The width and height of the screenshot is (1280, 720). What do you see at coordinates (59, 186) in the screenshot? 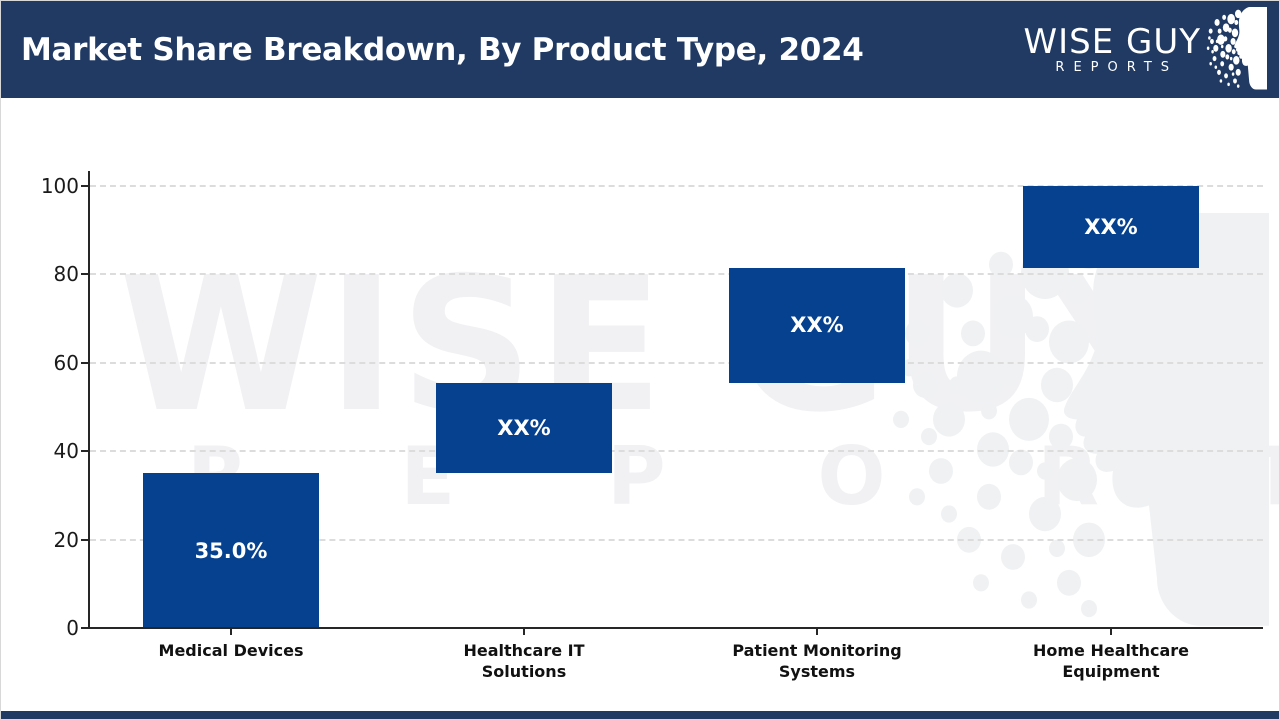
I see `y-tick-label: 100` at bounding box center [59, 186].